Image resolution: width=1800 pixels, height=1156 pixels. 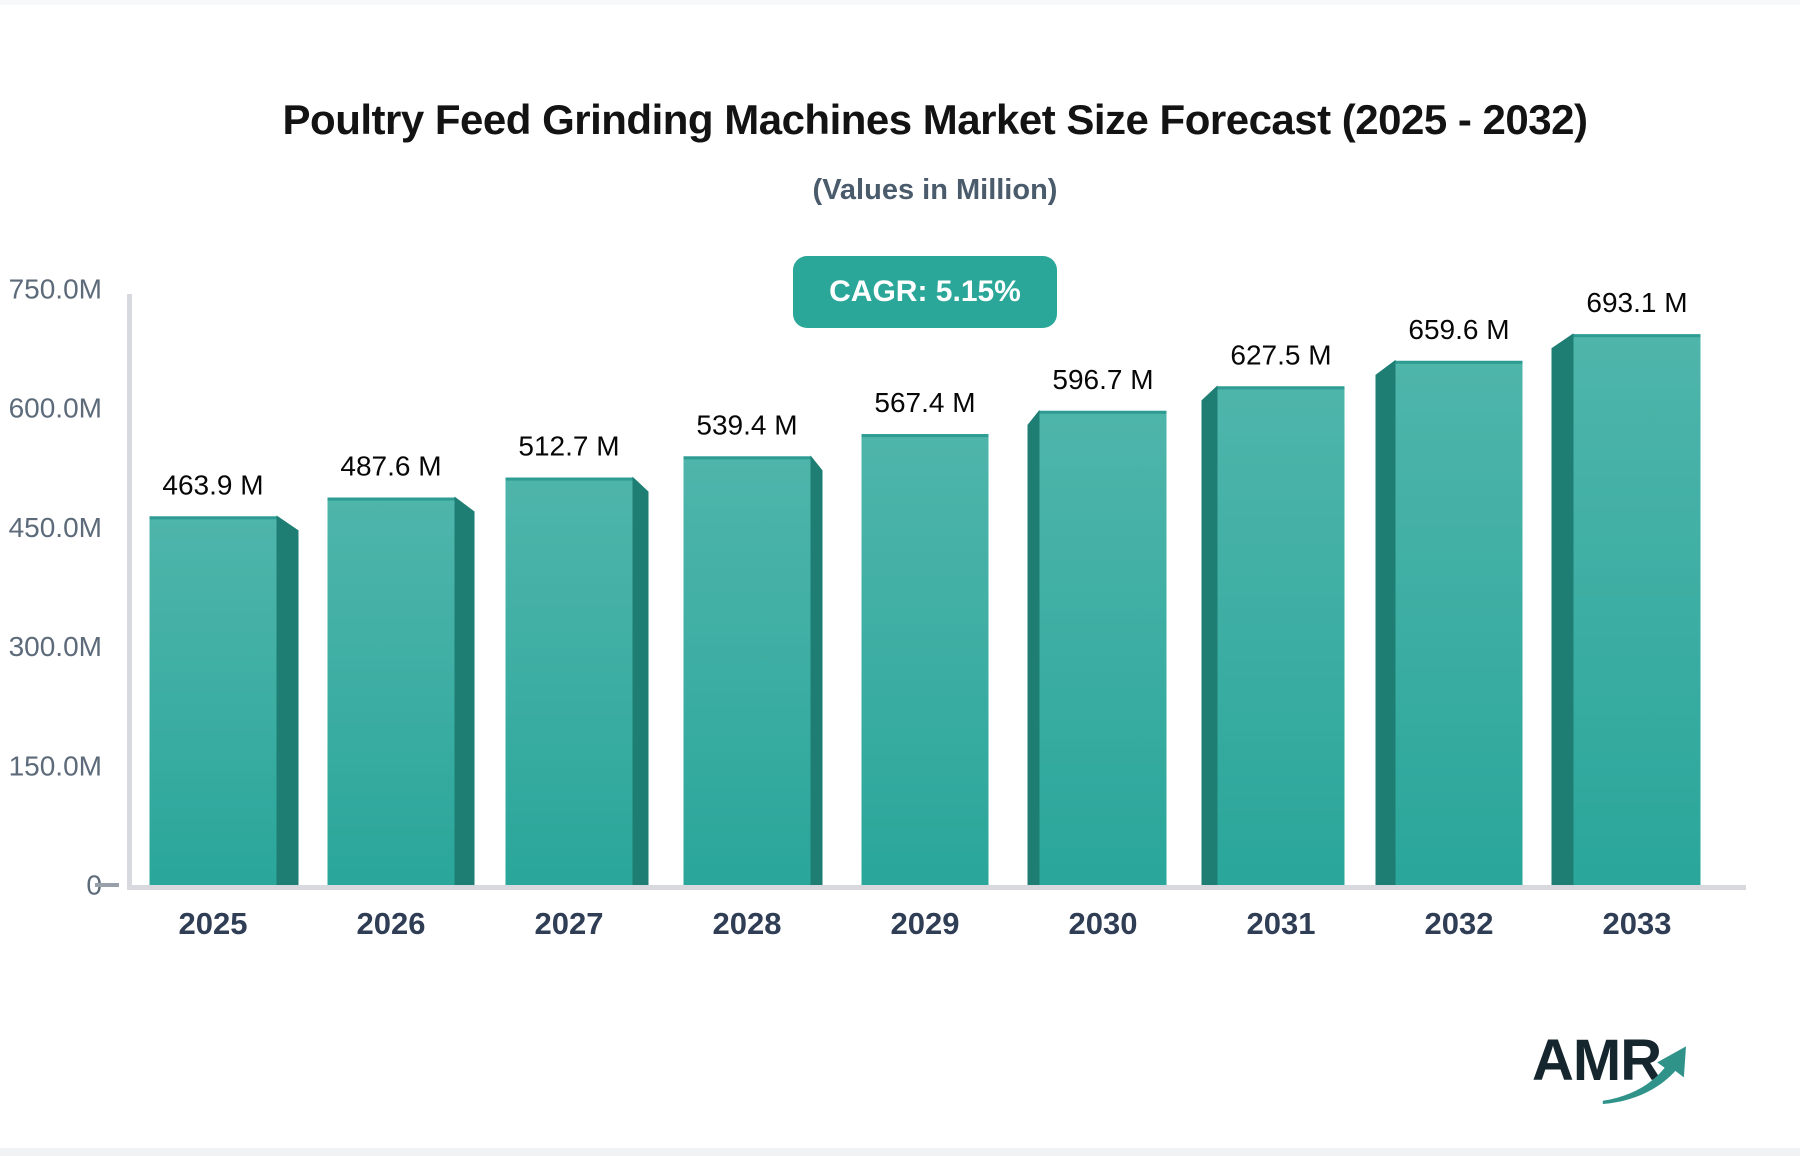 I want to click on bar-2031, so click(x=1281, y=635).